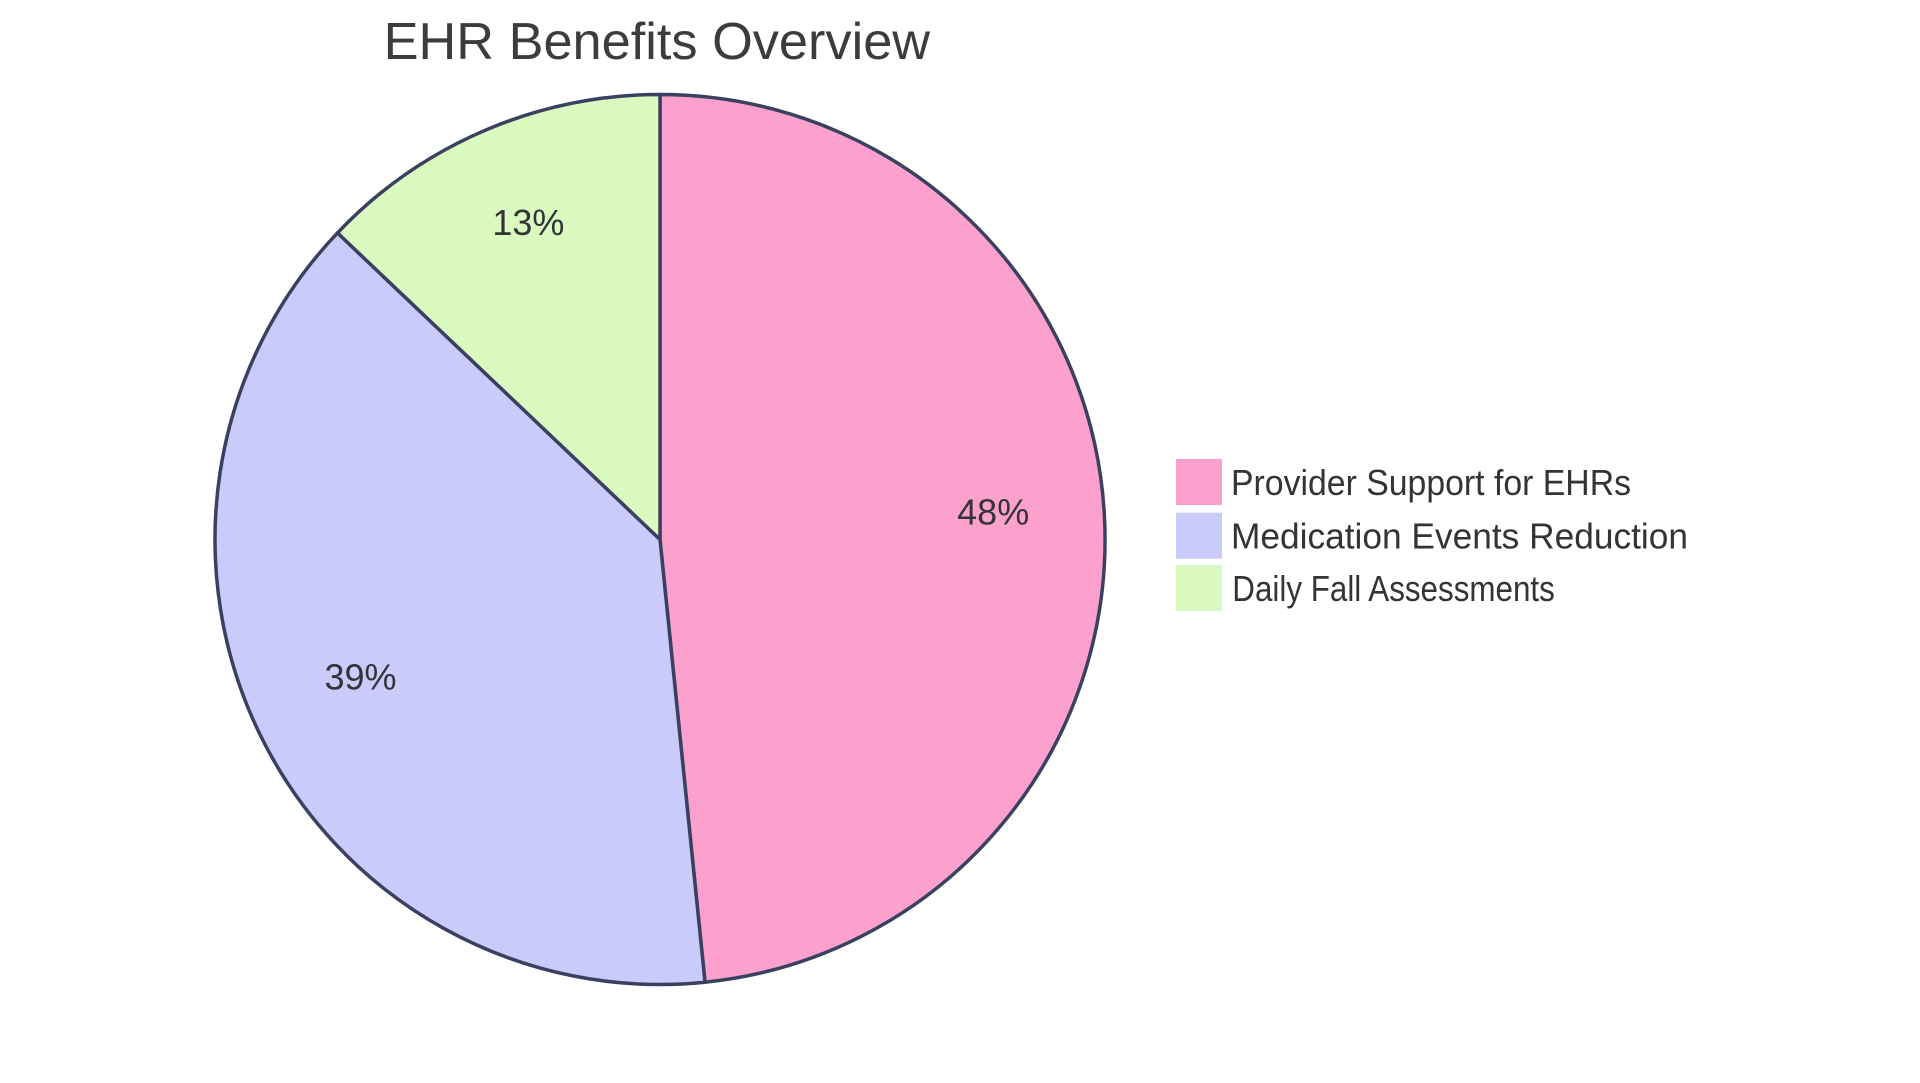  What do you see at coordinates (1431, 482) in the screenshot?
I see `svg-text: Provider Support for EHRs` at bounding box center [1431, 482].